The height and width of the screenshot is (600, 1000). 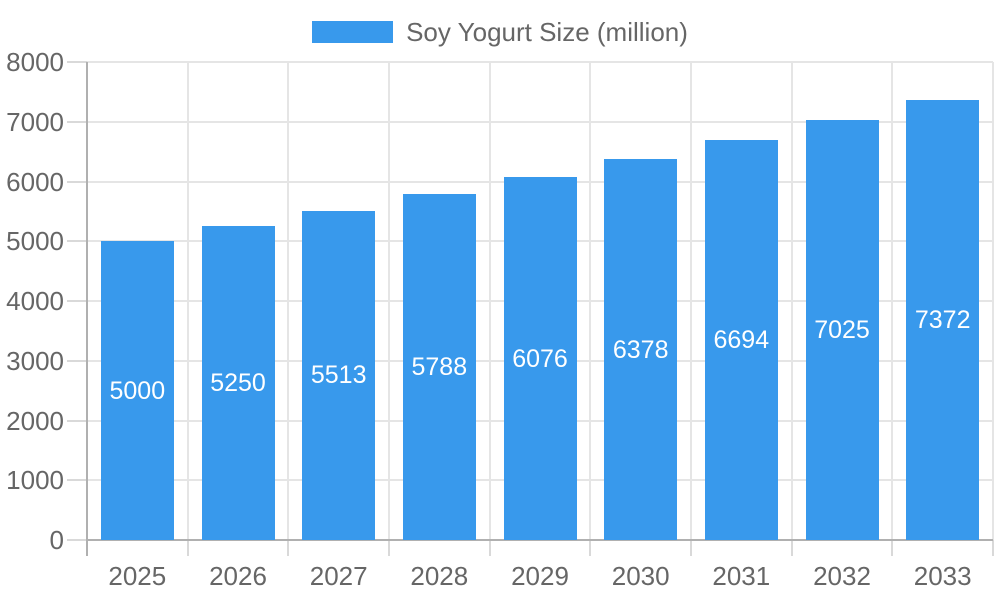 I want to click on bar-2028, so click(x=439, y=367).